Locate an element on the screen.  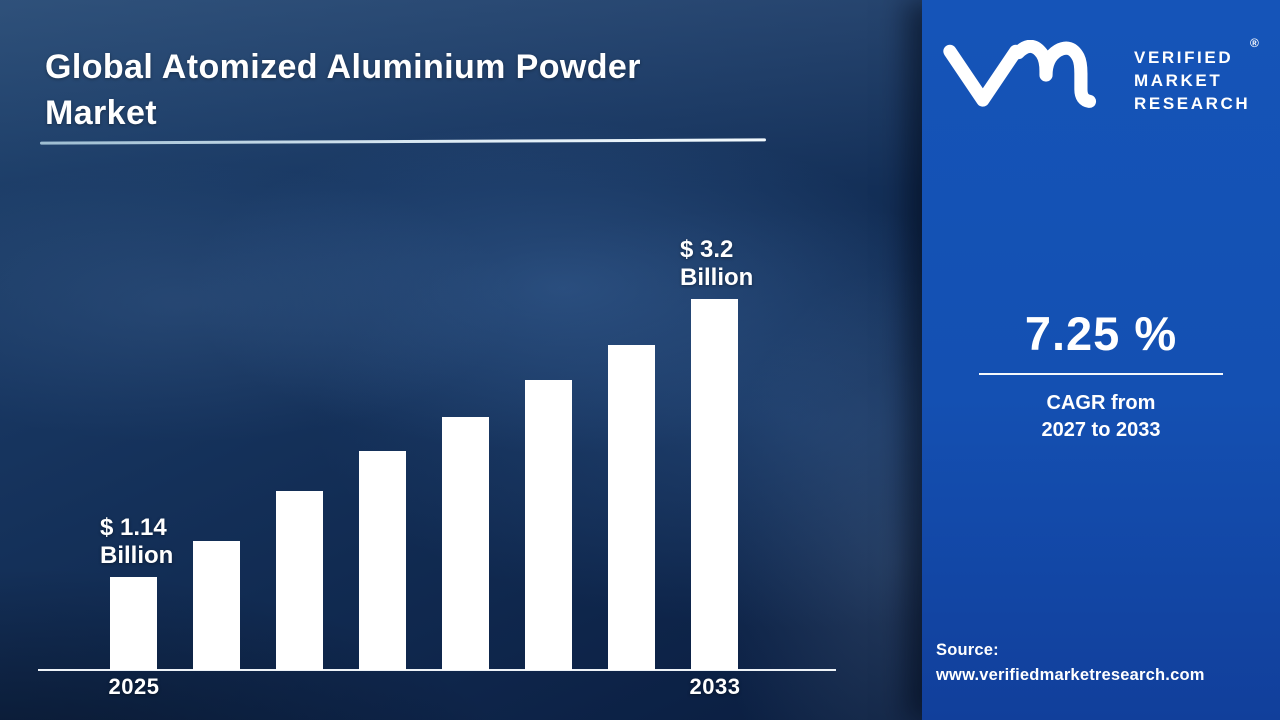
brand-line-verified: VERIFIED is located at coordinates (1184, 57).